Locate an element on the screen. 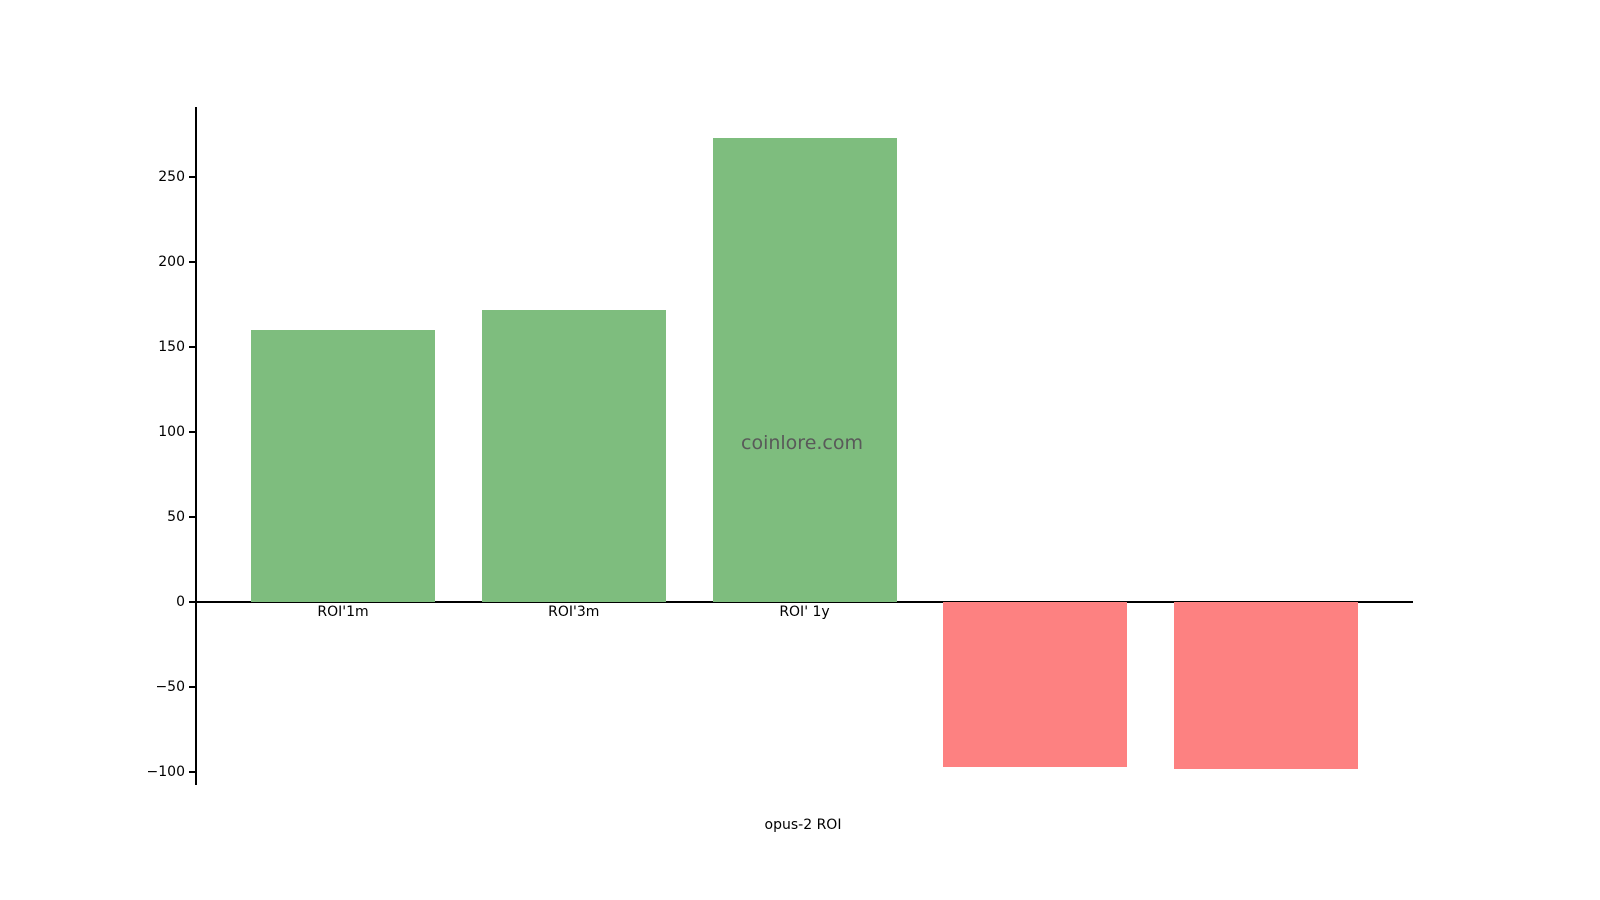 This screenshot has width=1600, height=900. y-tick-label: 200 is located at coordinates (171, 262).